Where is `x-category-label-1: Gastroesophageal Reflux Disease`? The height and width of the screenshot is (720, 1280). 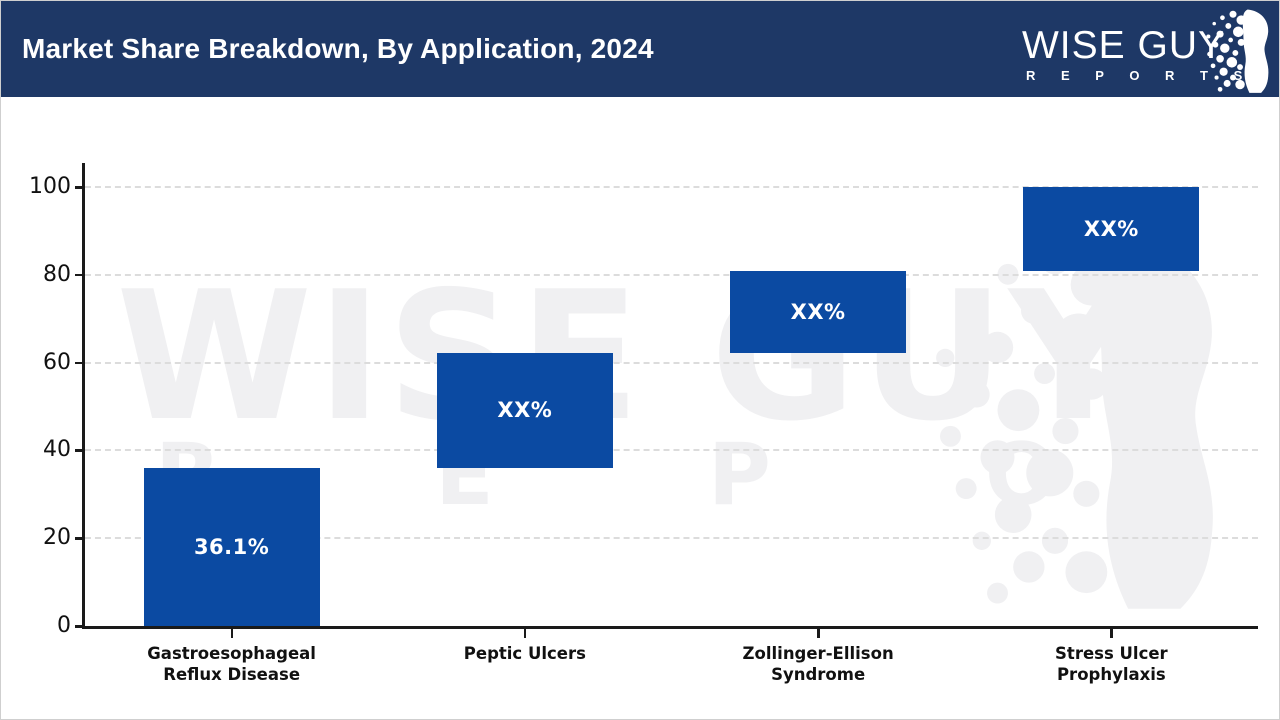 x-category-label-1: Gastroesophageal Reflux Disease is located at coordinates (232, 664).